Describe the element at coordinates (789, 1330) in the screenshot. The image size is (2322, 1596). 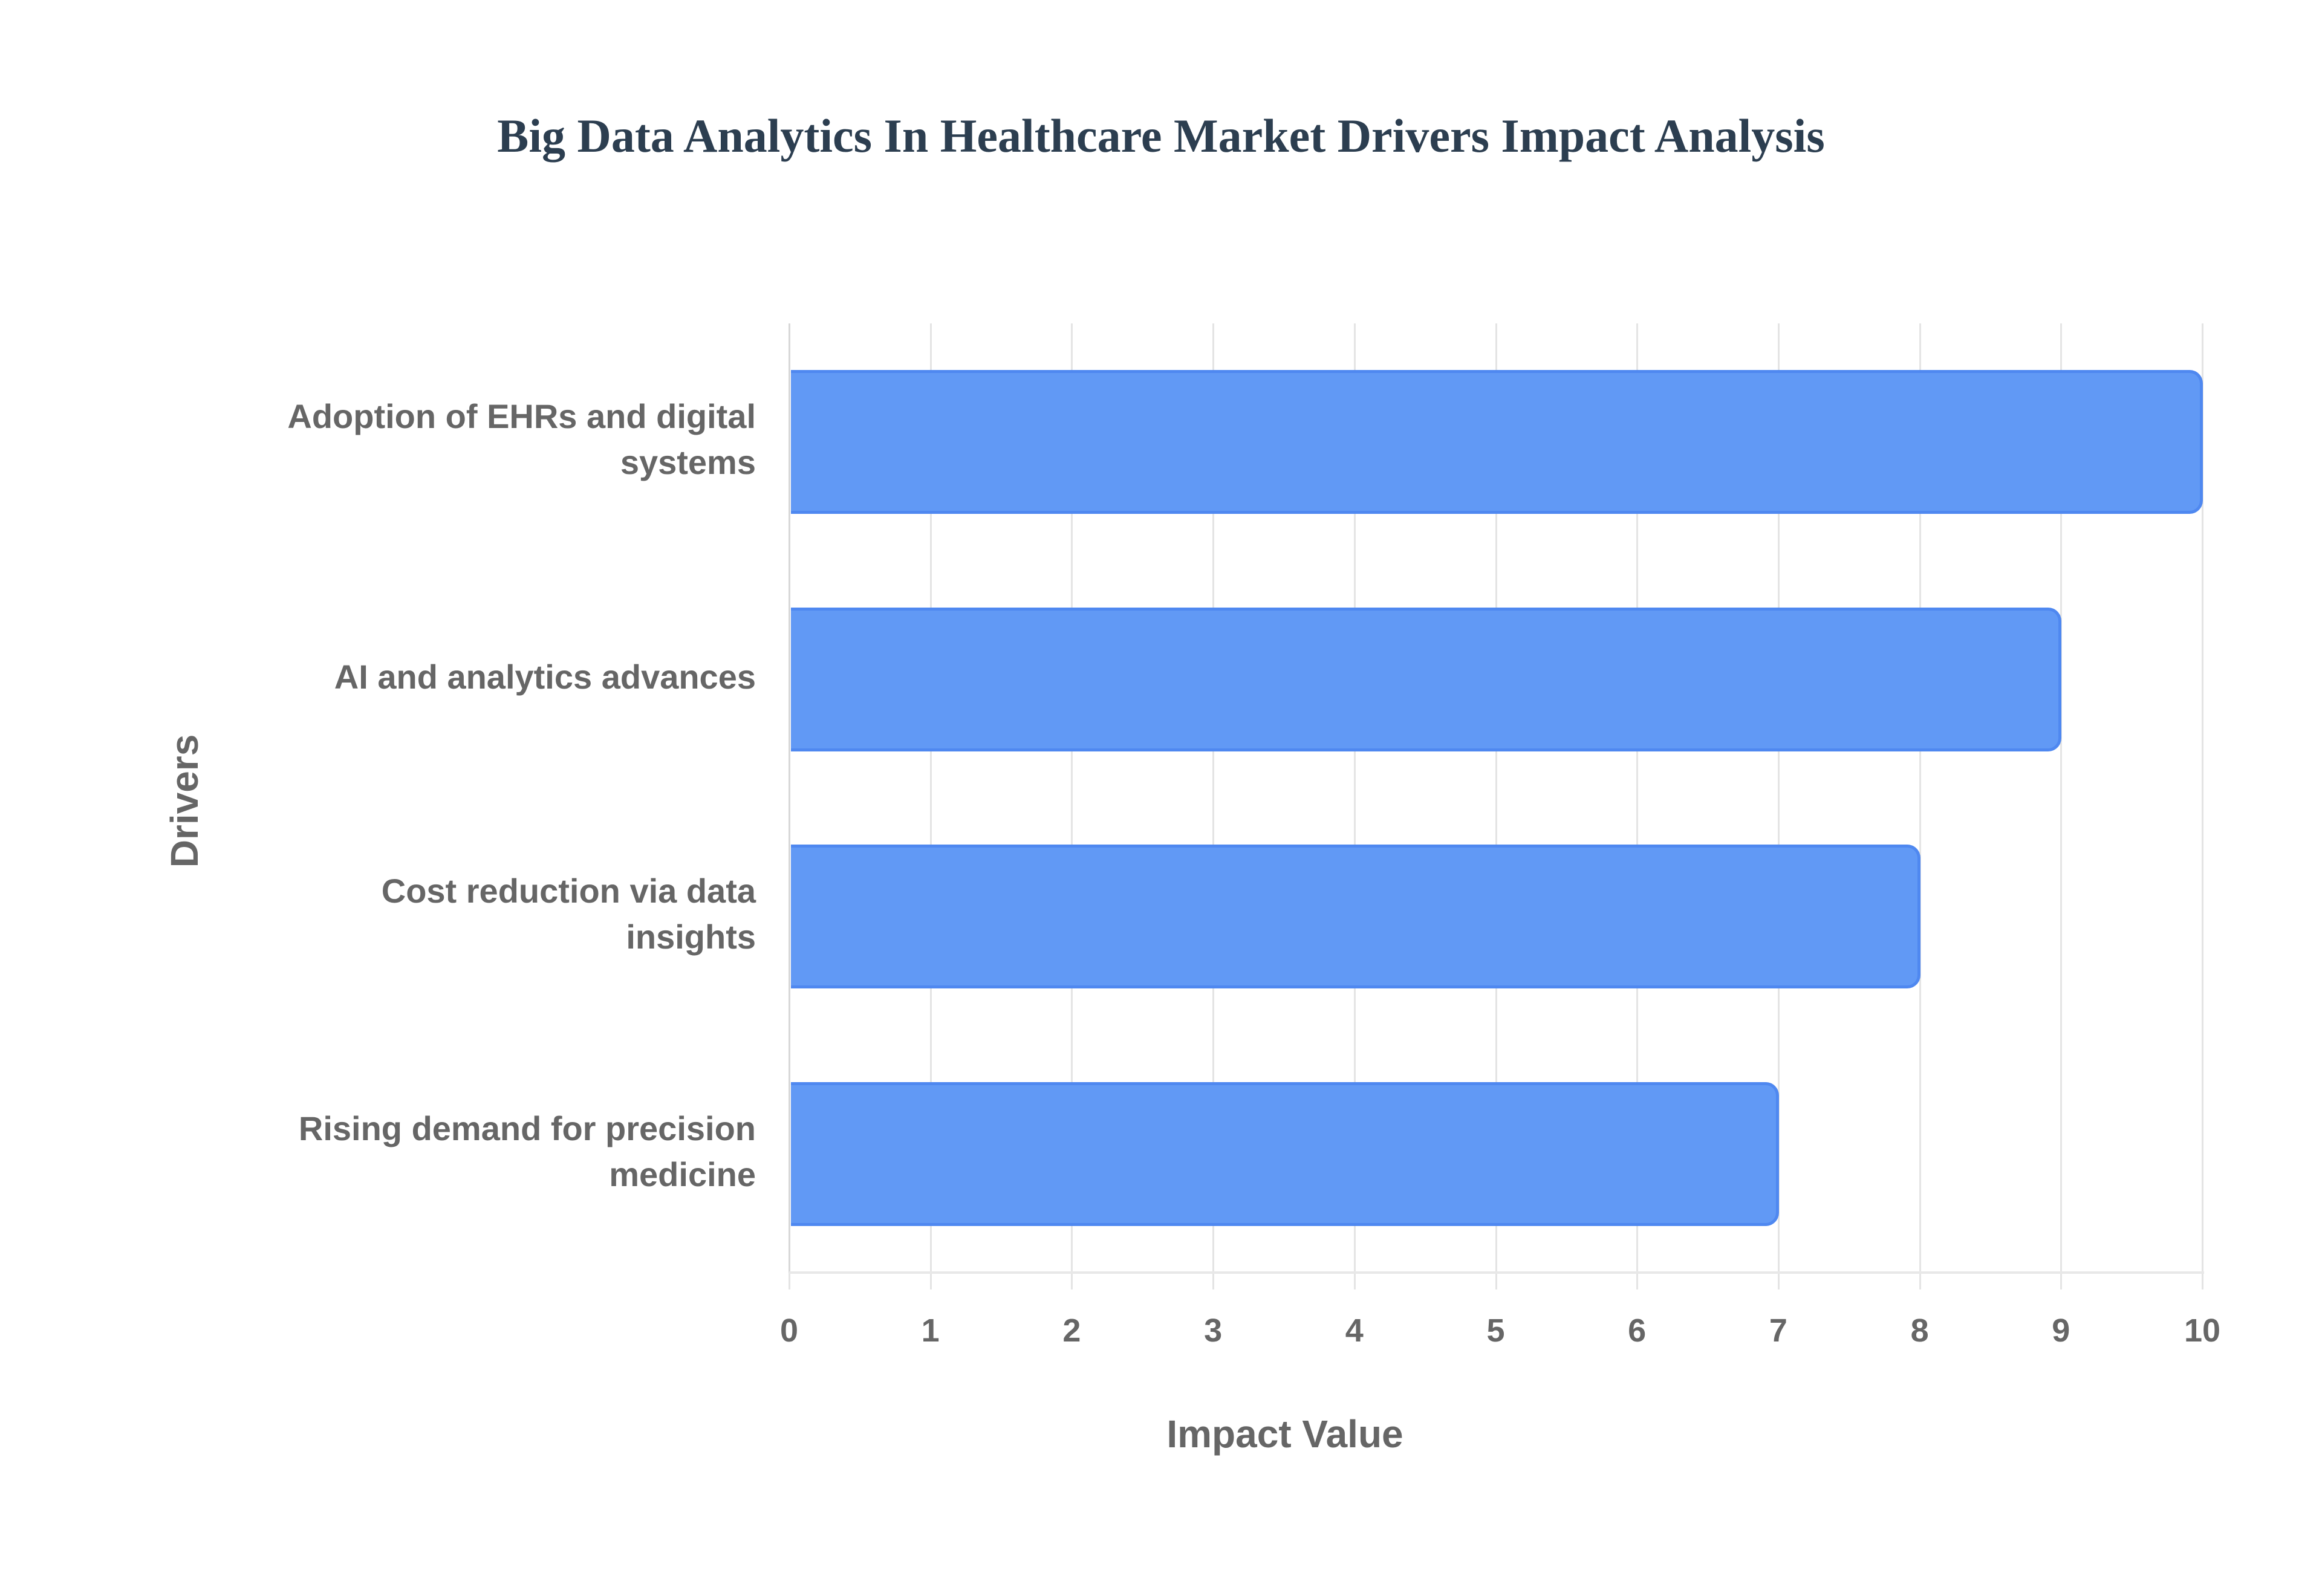
I see `x-tick-label: 0` at that location.